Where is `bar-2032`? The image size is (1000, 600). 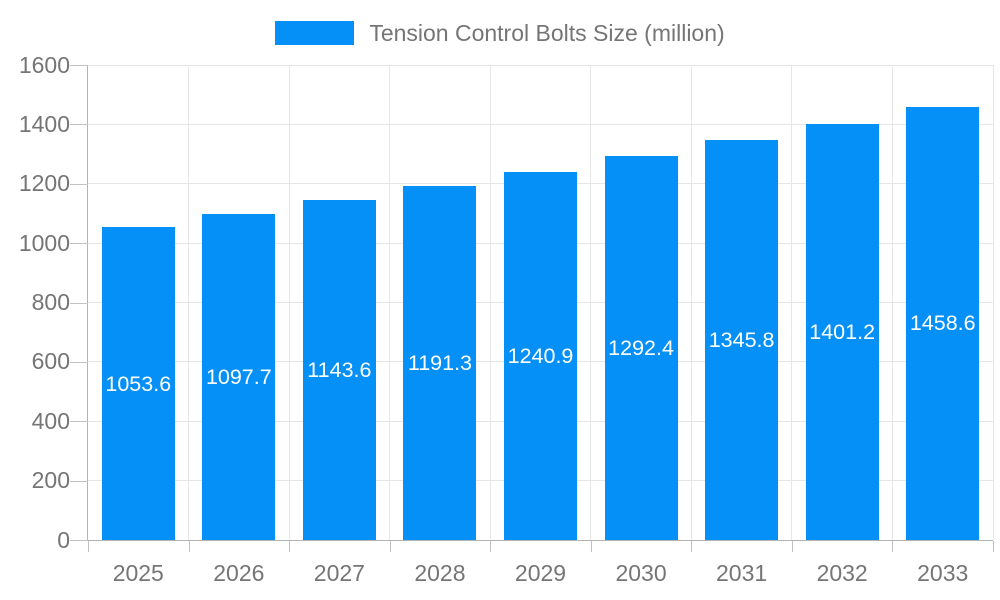 bar-2032 is located at coordinates (842, 332).